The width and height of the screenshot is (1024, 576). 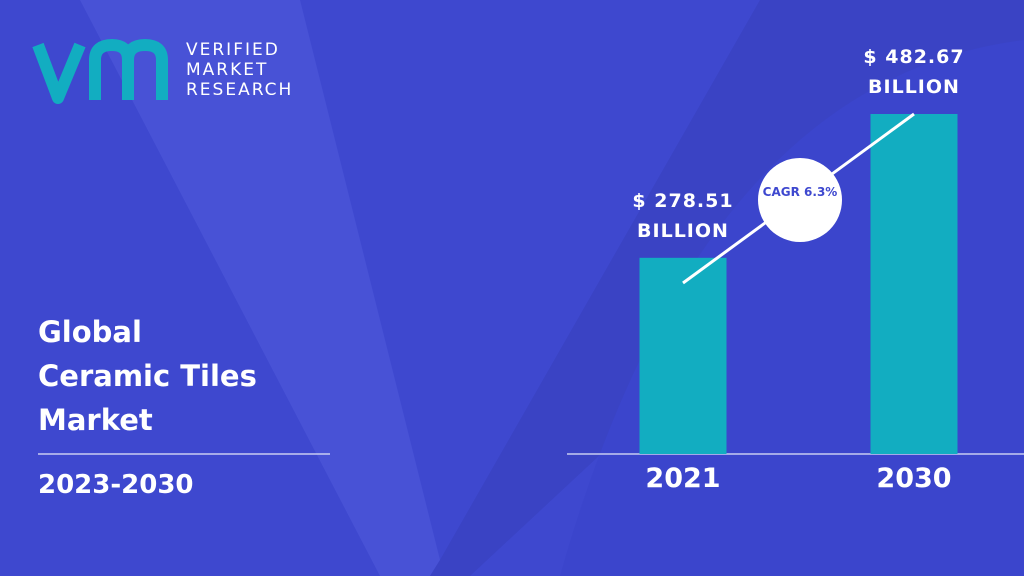 I want to click on cagr-circle, so click(x=800, y=200).